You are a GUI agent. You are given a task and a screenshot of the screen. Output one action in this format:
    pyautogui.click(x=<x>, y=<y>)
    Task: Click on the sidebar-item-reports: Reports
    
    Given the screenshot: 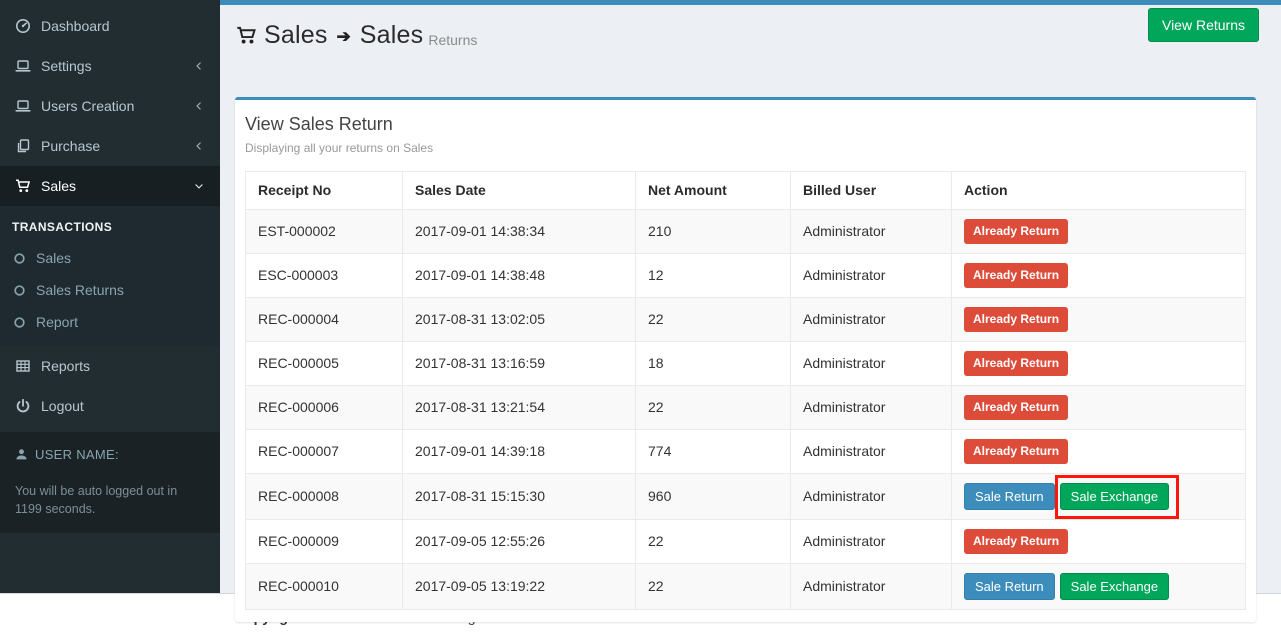 What is the action you would take?
    pyautogui.click(x=110, y=366)
    